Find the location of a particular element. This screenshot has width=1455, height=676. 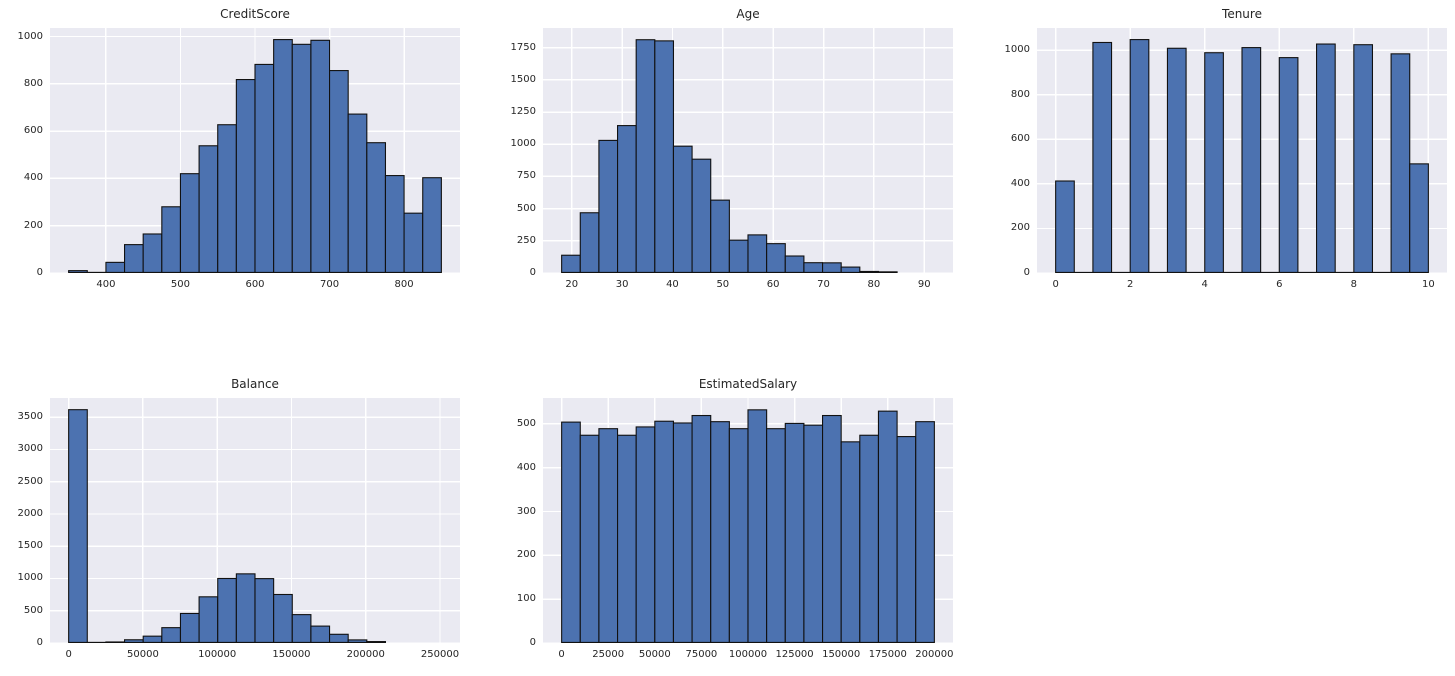

y-tick-label: 100 is located at coordinates (526, 599).